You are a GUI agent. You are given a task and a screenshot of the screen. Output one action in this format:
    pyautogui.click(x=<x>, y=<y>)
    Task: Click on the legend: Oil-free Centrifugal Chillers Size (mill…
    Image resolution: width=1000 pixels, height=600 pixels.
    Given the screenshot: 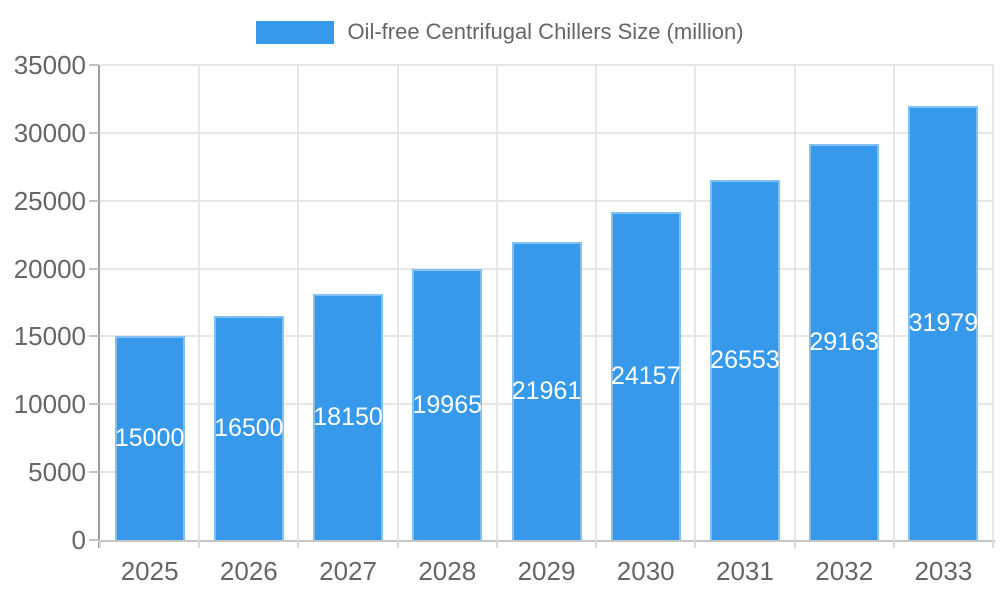 What is the action you would take?
    pyautogui.click(x=500, y=32)
    